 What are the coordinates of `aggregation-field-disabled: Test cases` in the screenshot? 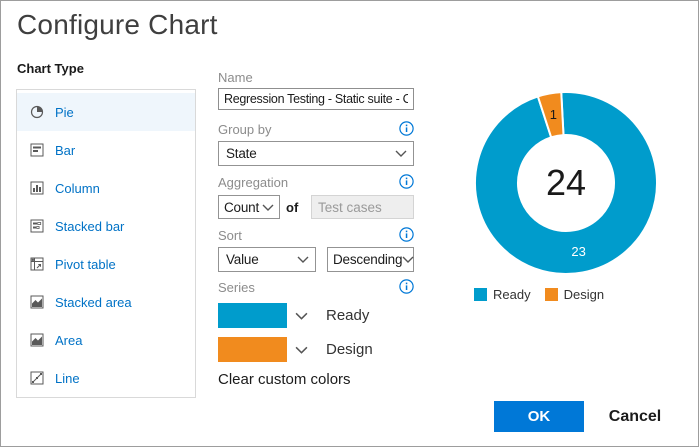 It's located at (362, 207).